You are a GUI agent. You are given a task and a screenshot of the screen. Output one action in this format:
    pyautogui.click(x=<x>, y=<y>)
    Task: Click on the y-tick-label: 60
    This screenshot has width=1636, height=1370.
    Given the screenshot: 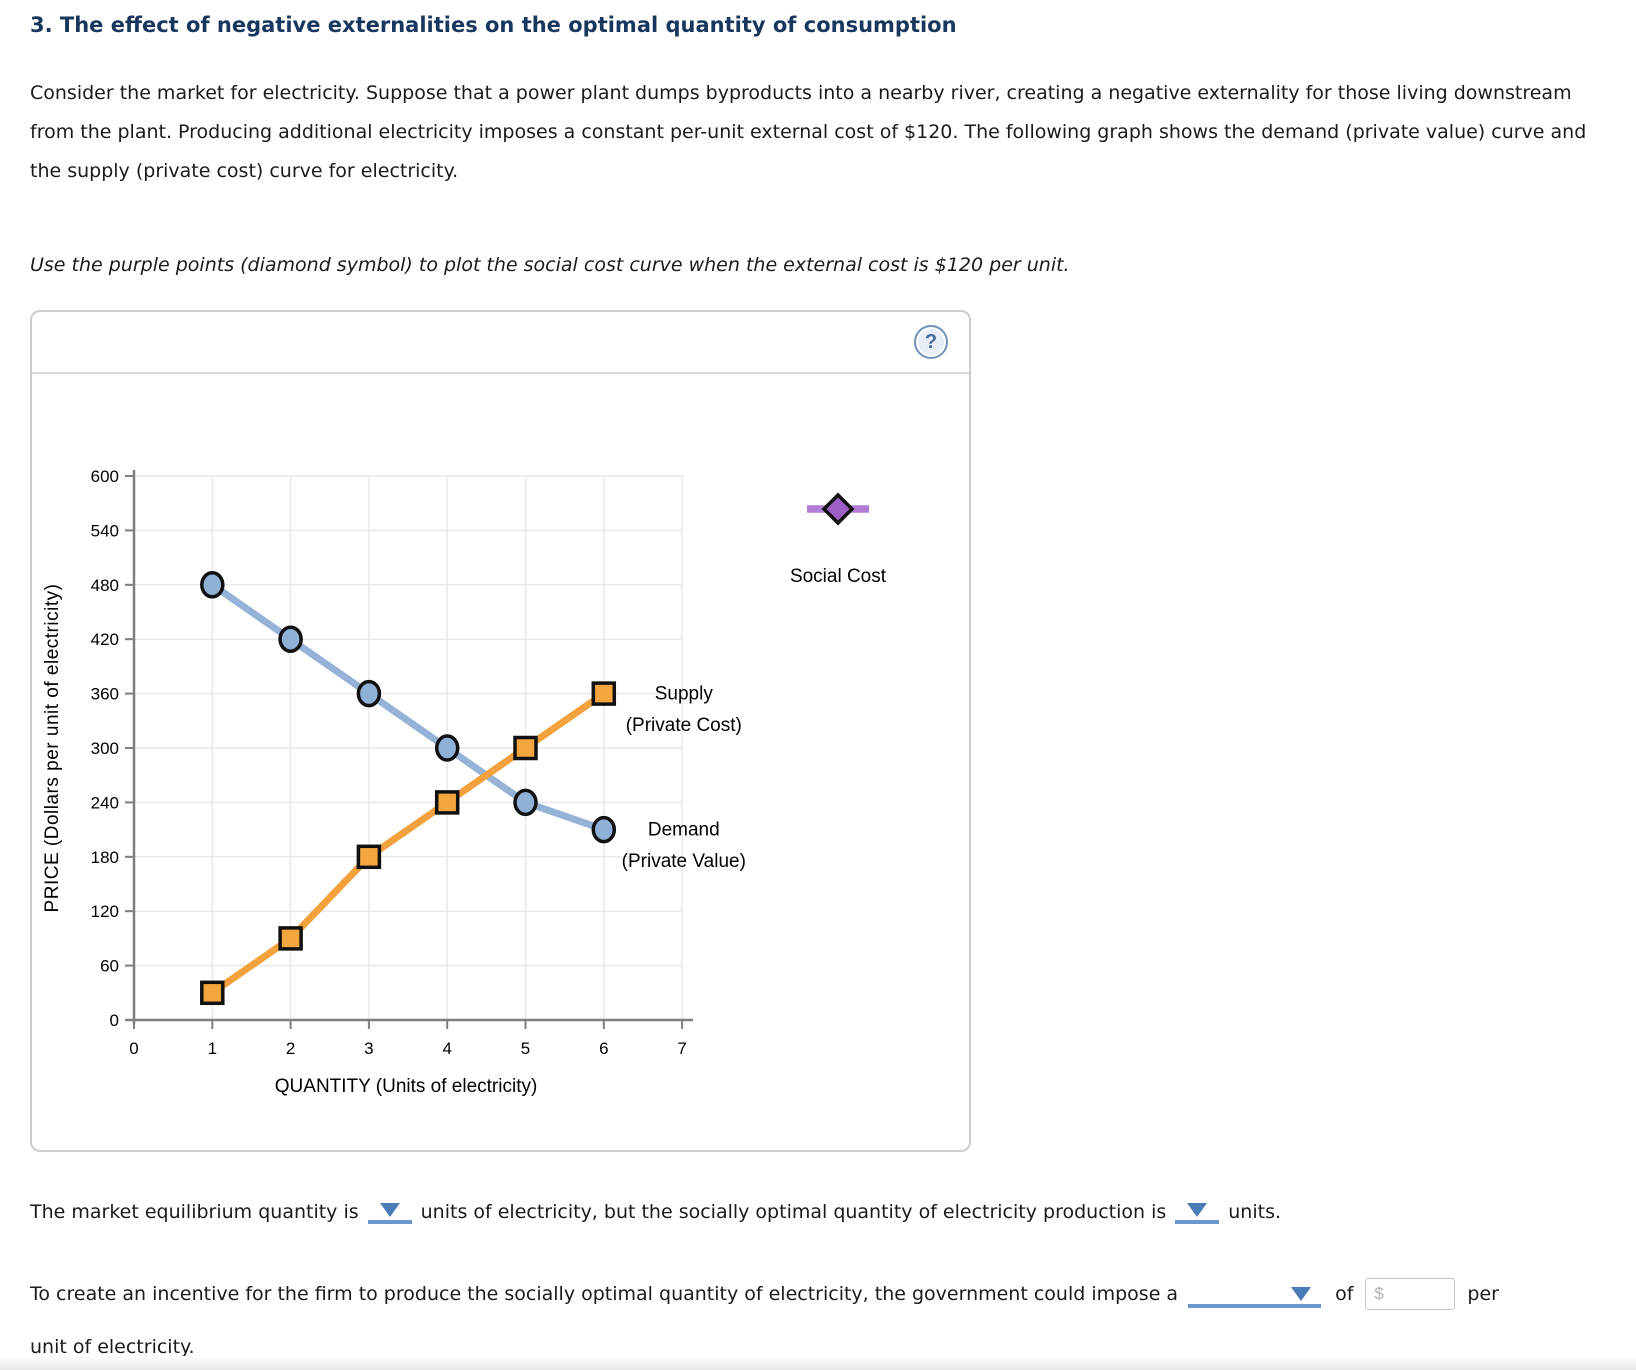 What is the action you would take?
    pyautogui.click(x=109, y=966)
    